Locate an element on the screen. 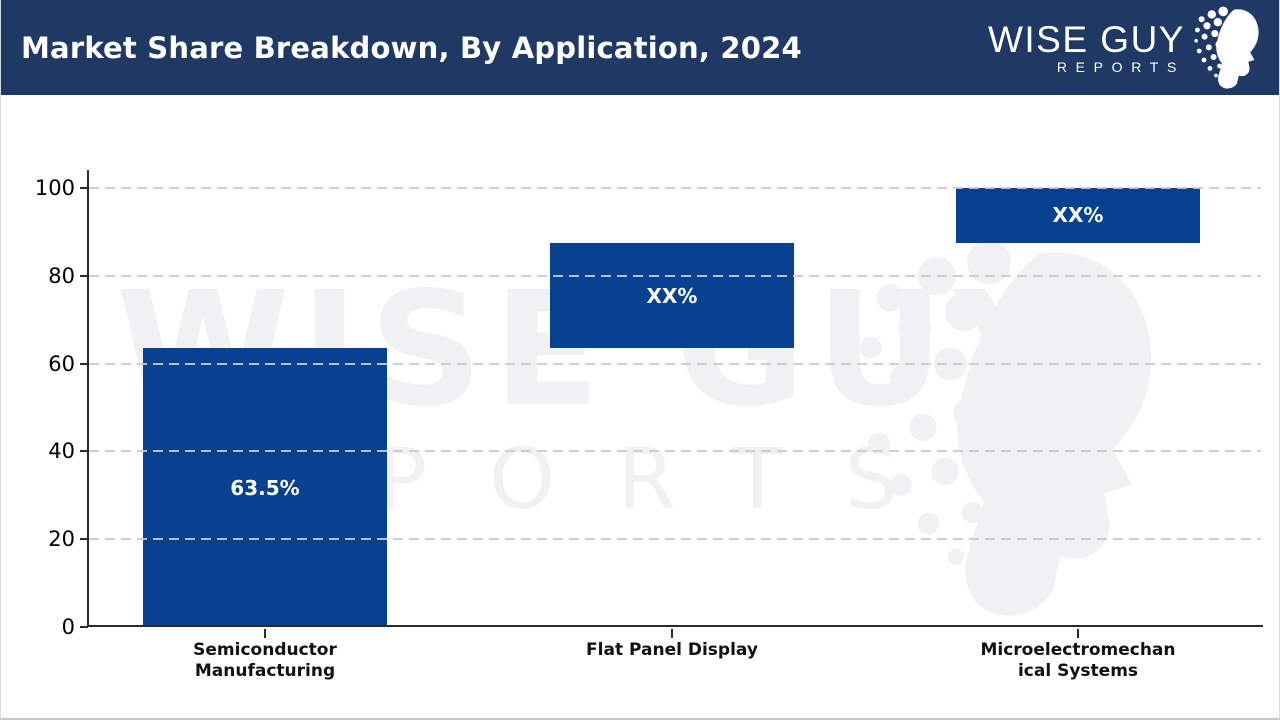 Image resolution: width=1280 pixels, height=720 pixels. wise-guy-reports-logo: WISE GUY REPORTS is located at coordinates (1127, 48).